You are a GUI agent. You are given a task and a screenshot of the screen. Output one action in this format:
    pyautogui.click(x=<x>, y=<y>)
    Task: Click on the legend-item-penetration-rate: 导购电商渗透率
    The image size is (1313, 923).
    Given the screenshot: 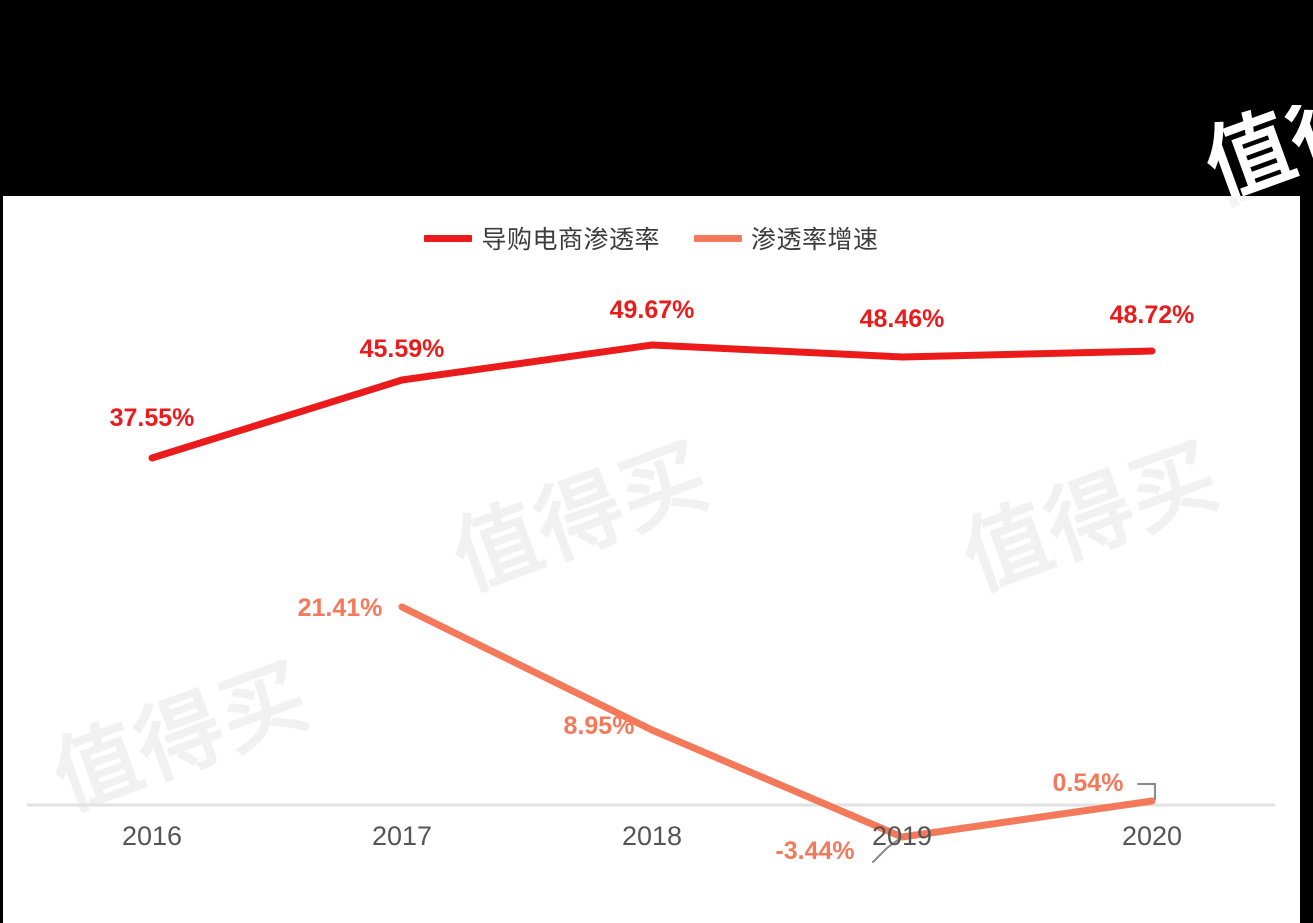 What is the action you would take?
    pyautogui.click(x=542, y=238)
    